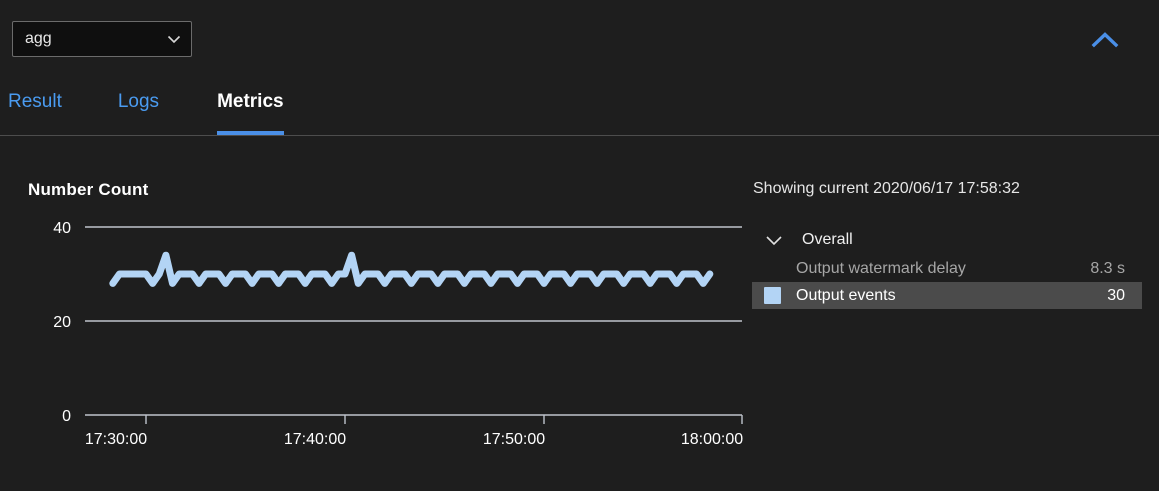 The height and width of the screenshot is (491, 1159). I want to click on tab-bar: Result Logs Metrics, so click(579, 108).